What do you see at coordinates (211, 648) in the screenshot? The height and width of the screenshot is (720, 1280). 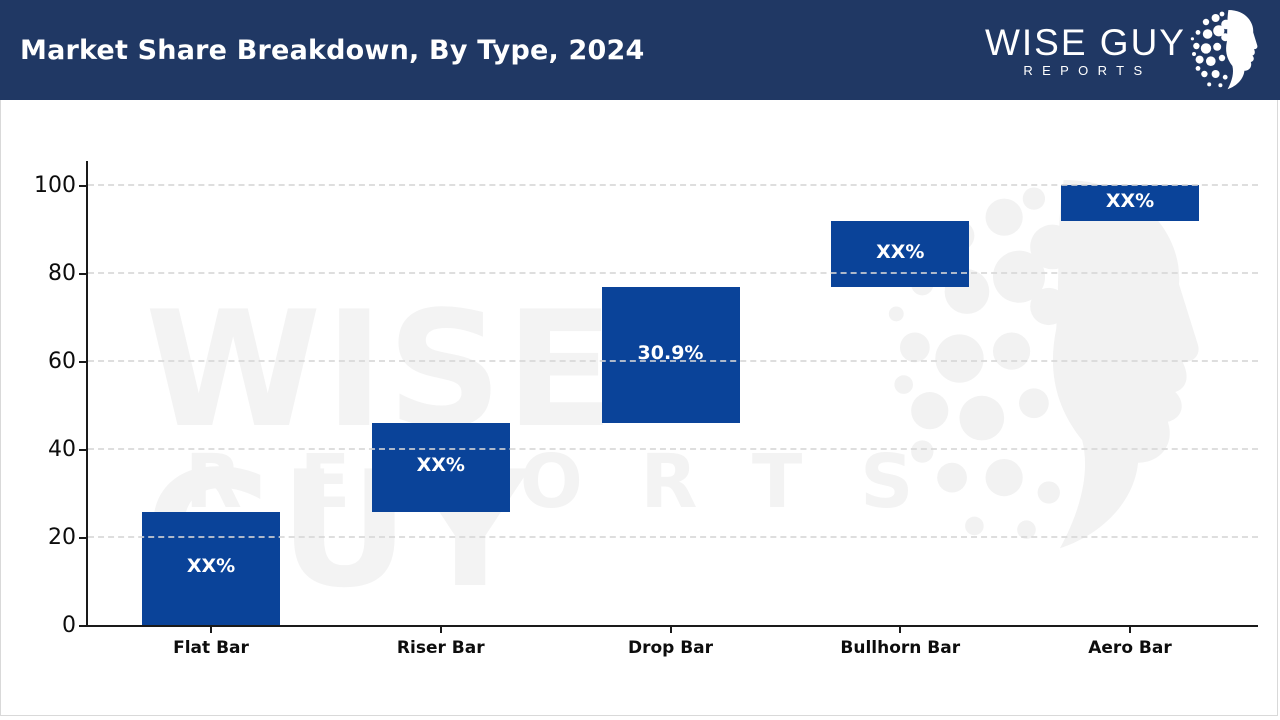 I see `category-label: Flat Bar` at bounding box center [211, 648].